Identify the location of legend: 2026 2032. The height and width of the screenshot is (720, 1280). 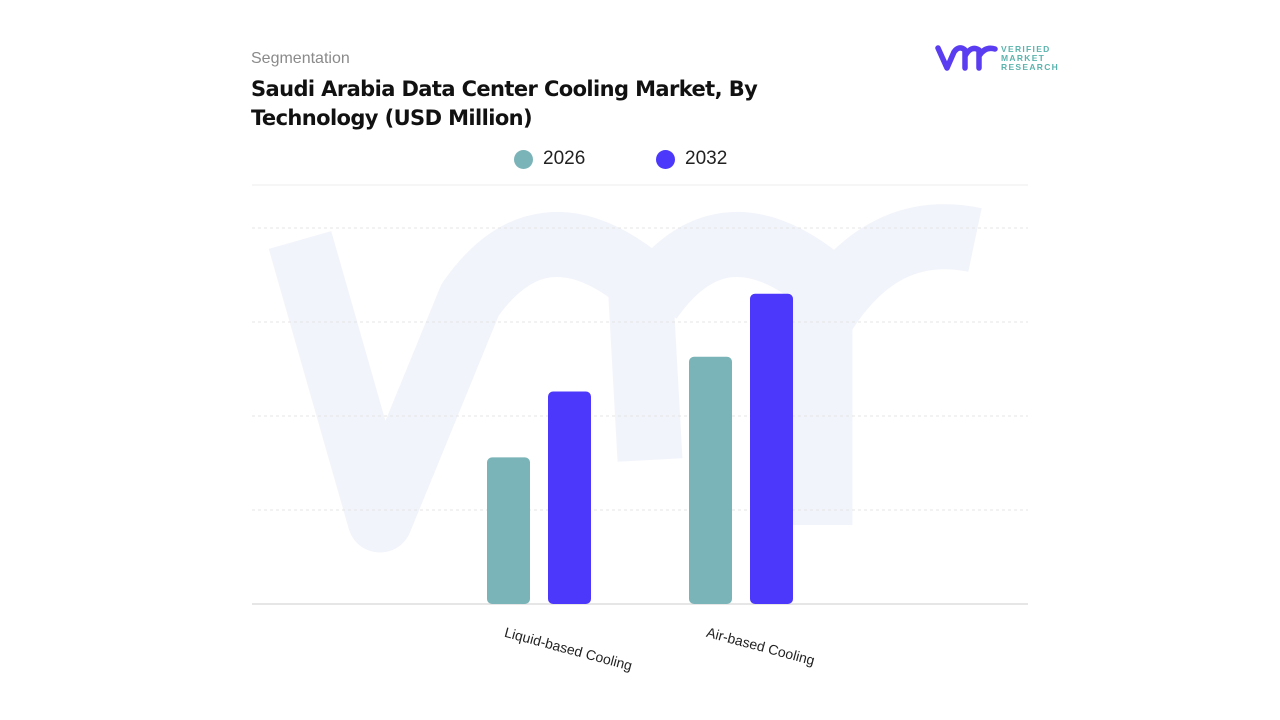
(640, 161).